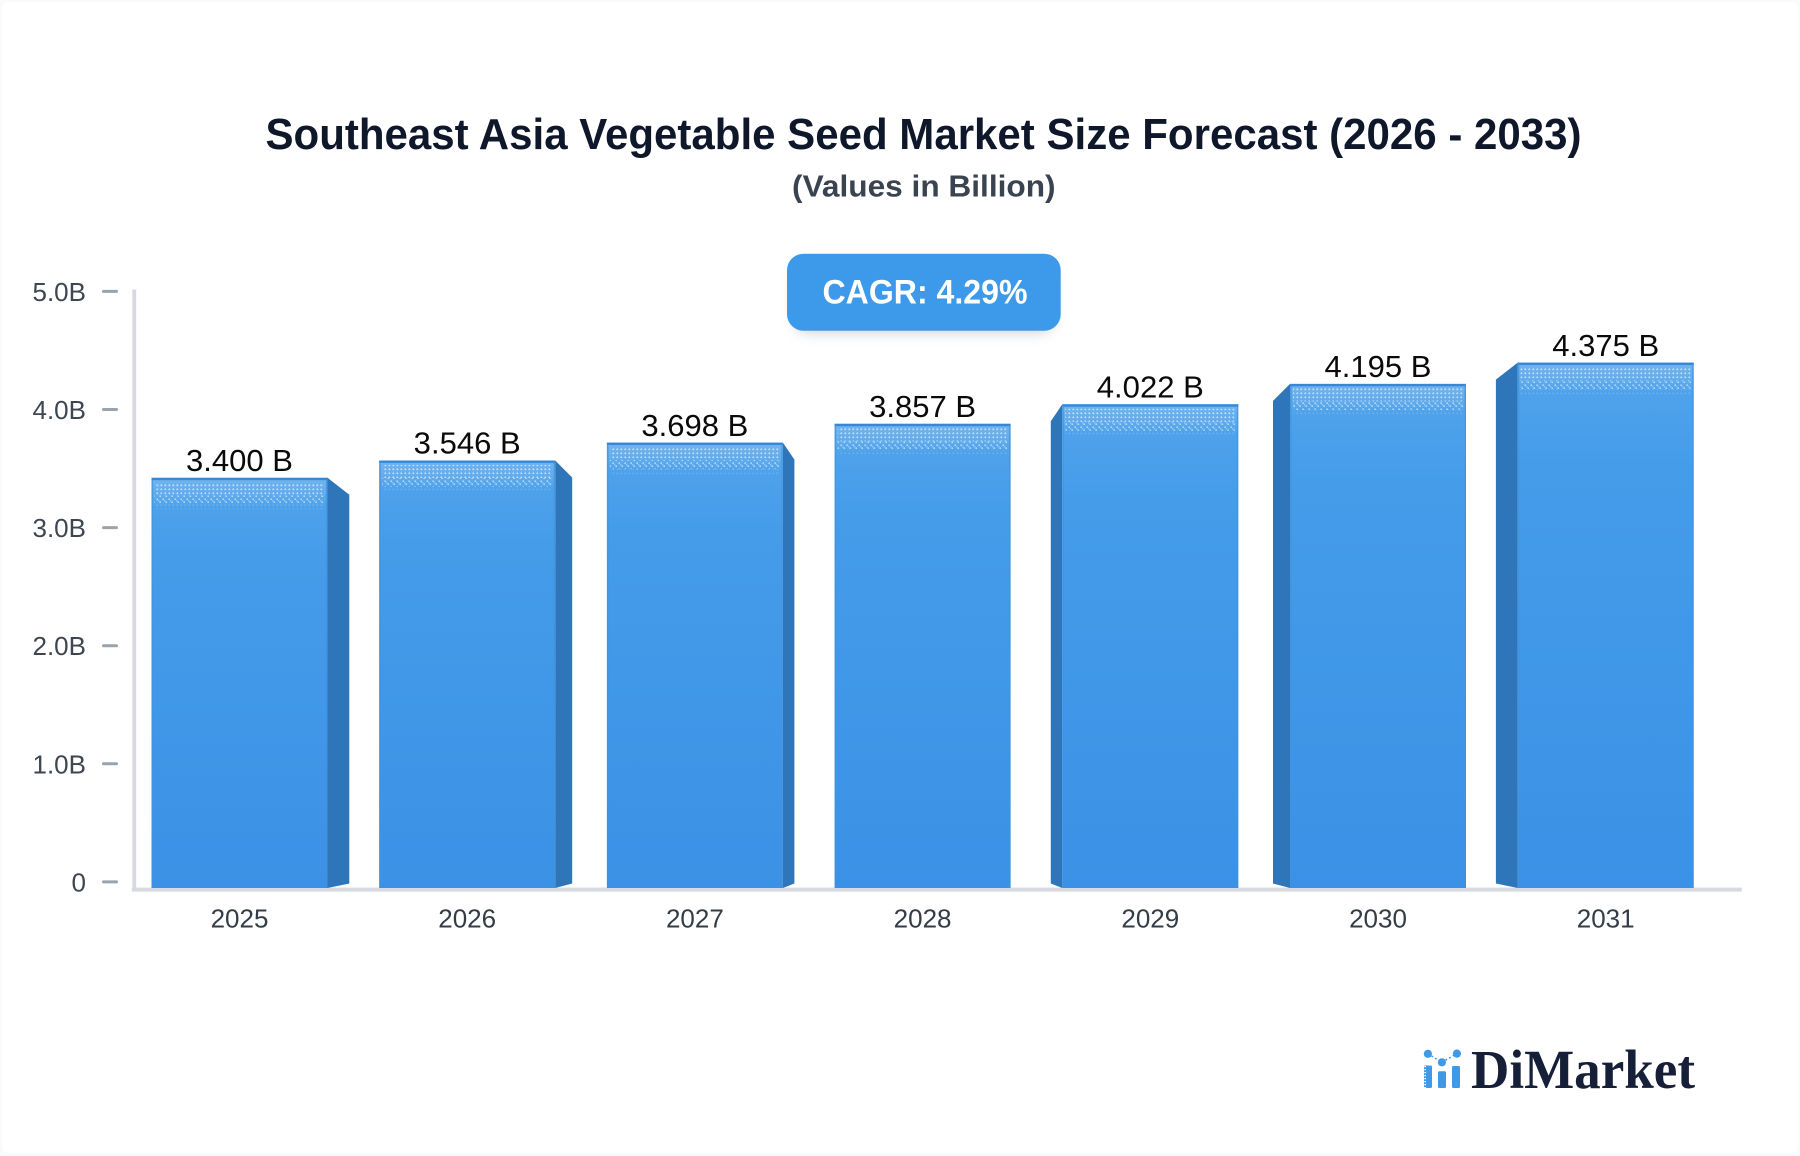 This screenshot has width=1800, height=1156. Describe the element at coordinates (60, 410) in the screenshot. I see `svg-text: 4.0B` at that location.